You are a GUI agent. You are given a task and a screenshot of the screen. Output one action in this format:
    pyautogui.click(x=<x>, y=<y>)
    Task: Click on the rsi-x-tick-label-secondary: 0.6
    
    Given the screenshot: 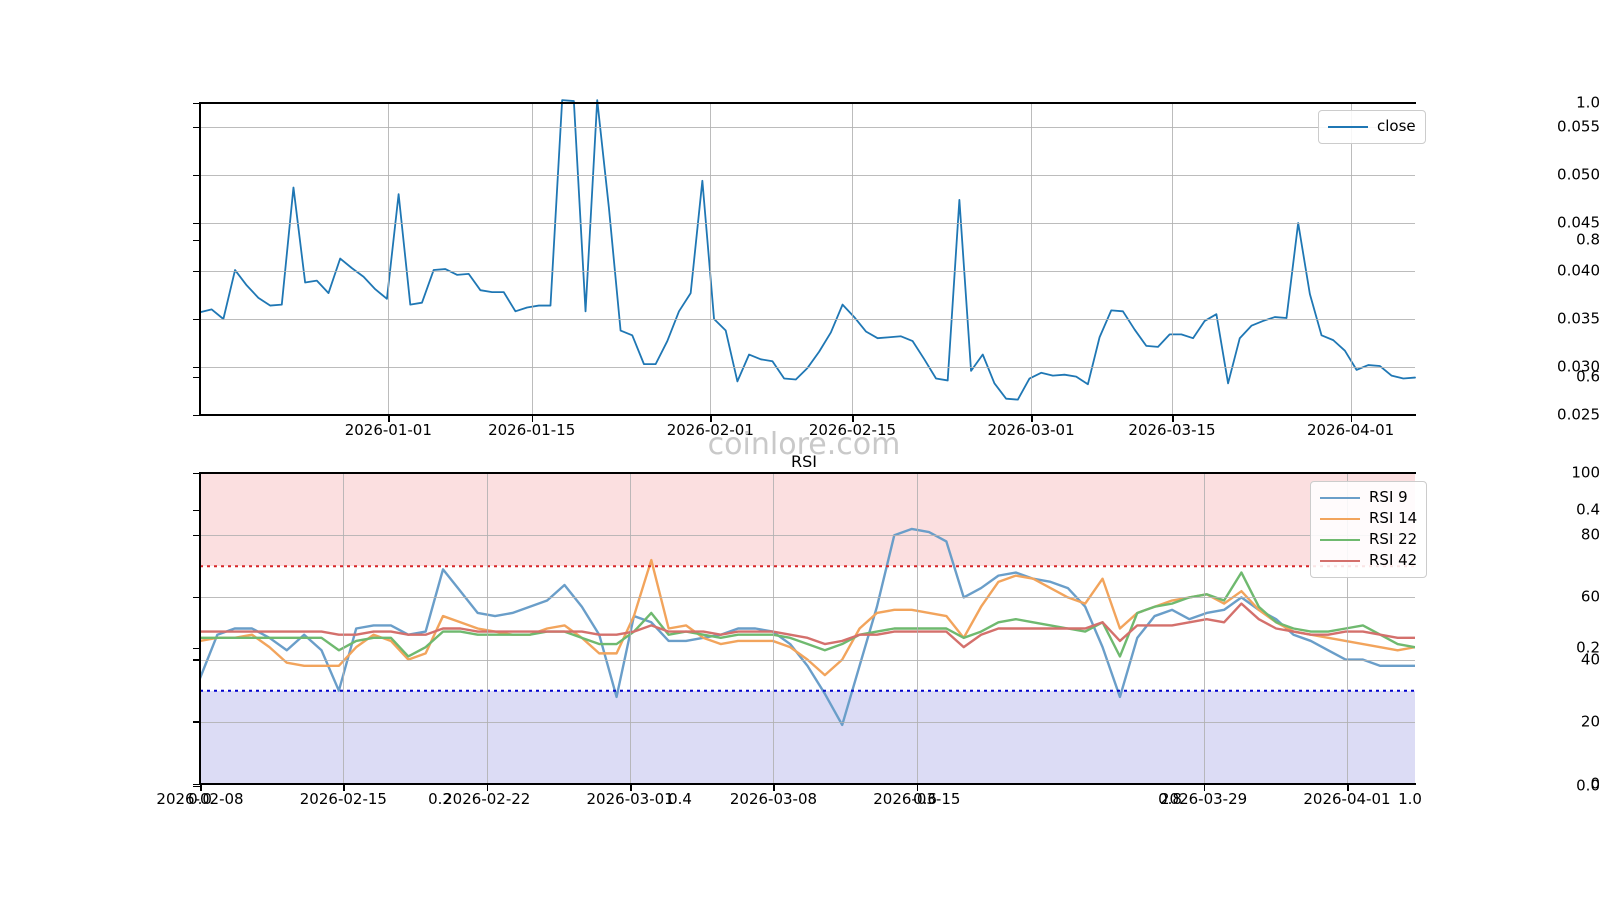 What is the action you would take?
    pyautogui.click(x=925, y=799)
    